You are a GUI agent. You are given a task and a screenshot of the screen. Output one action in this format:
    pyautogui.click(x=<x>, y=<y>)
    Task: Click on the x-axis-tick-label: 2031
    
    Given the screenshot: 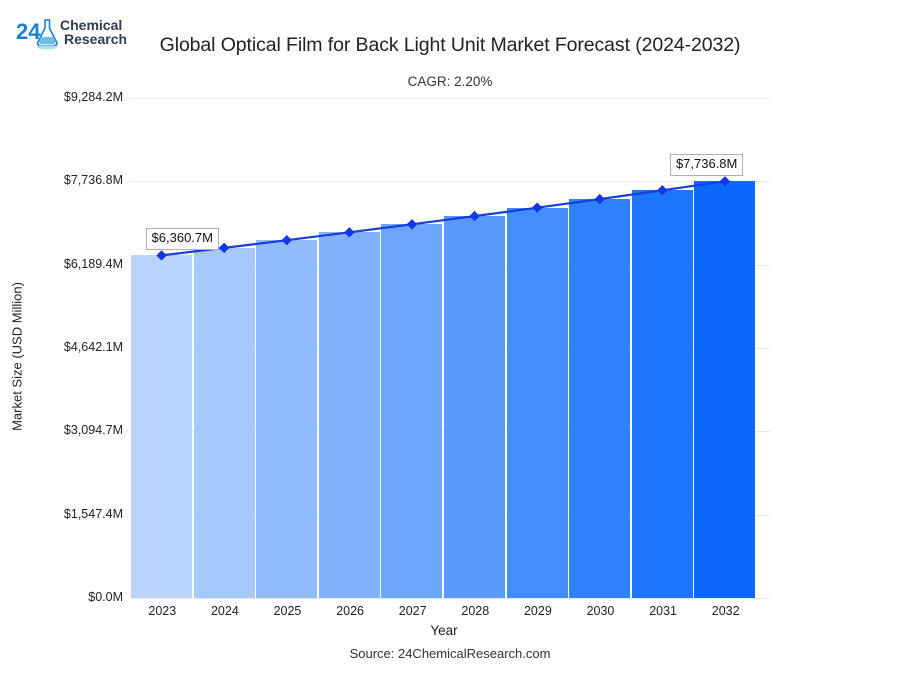 What is the action you would take?
    pyautogui.click(x=663, y=611)
    